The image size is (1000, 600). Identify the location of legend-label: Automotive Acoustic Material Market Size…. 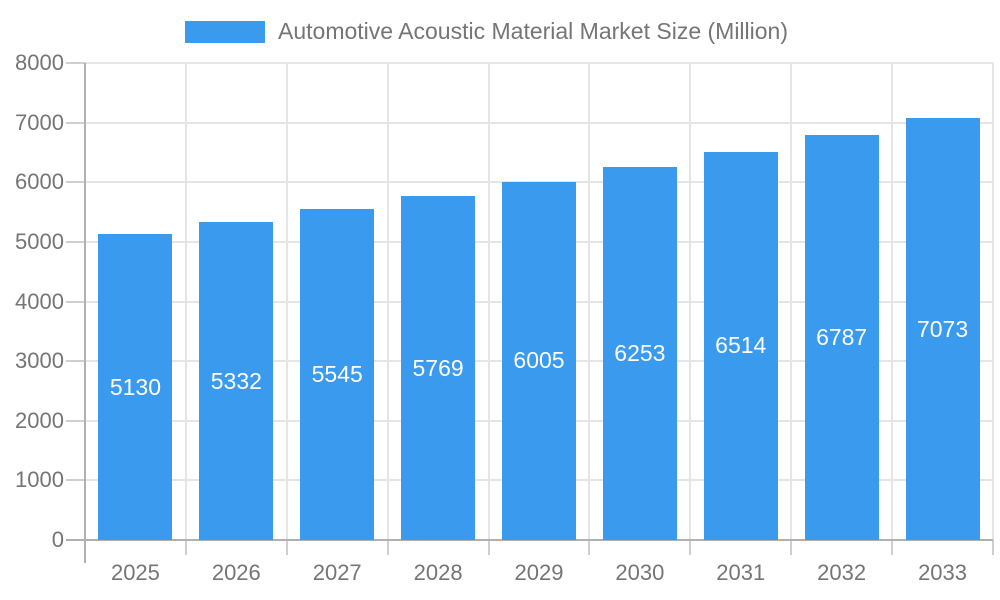
(533, 31).